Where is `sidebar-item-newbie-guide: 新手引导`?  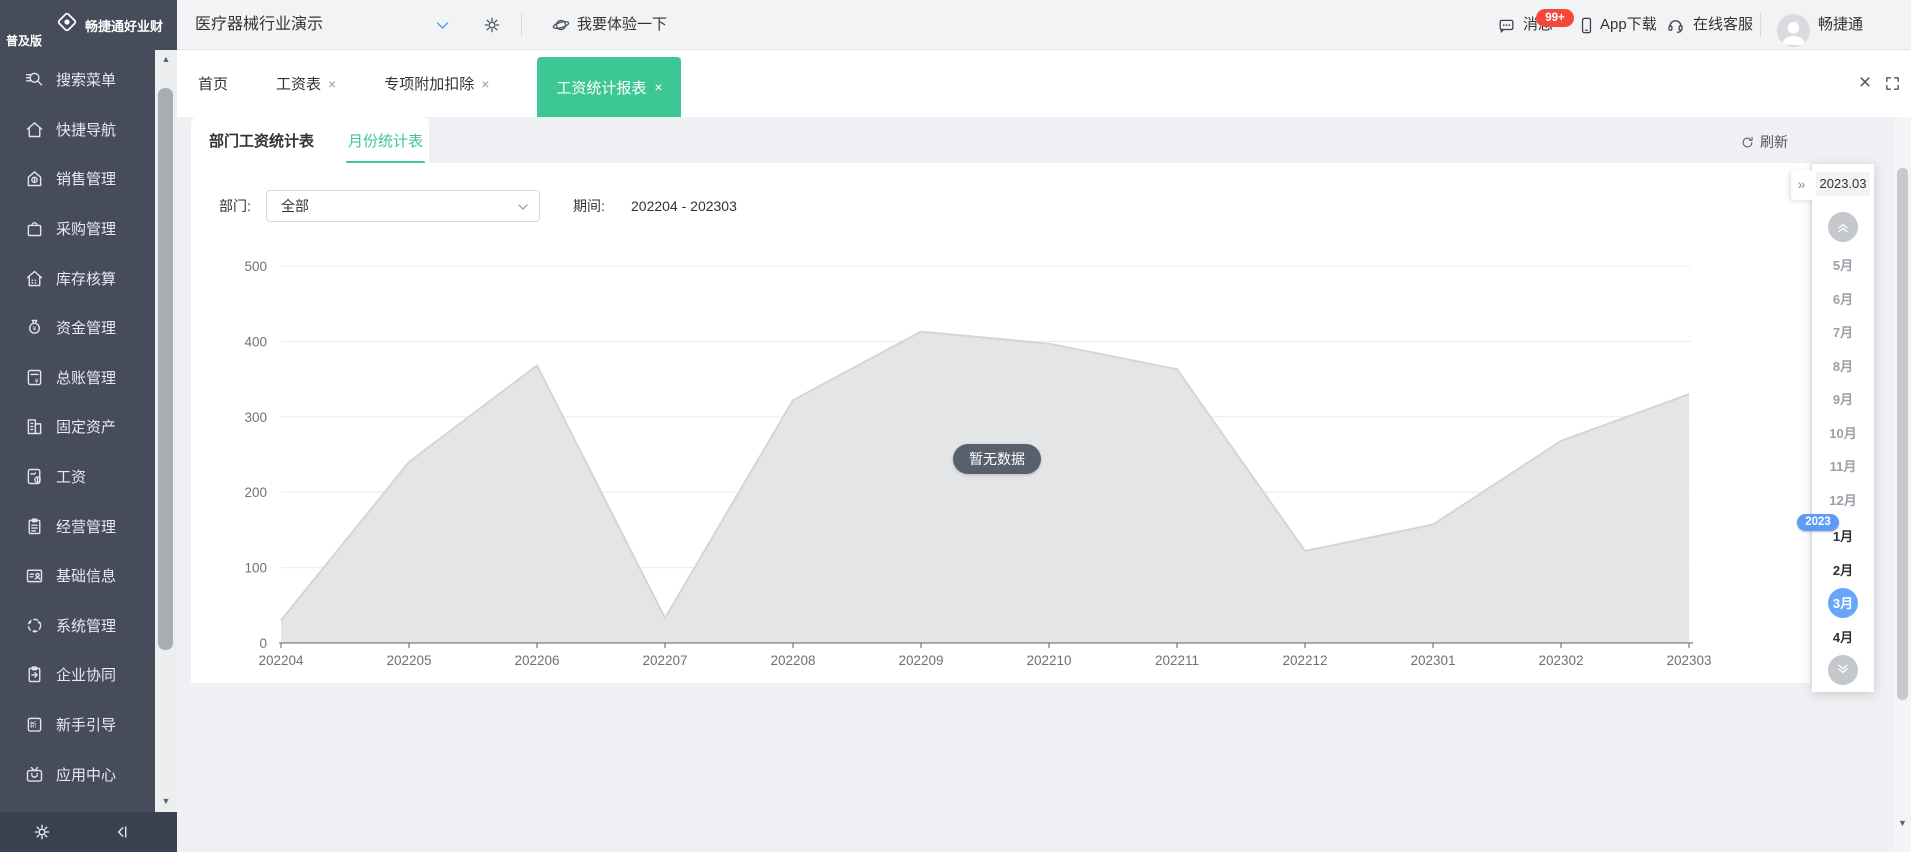 sidebar-item-newbie-guide: 新手引导 is located at coordinates (77, 725).